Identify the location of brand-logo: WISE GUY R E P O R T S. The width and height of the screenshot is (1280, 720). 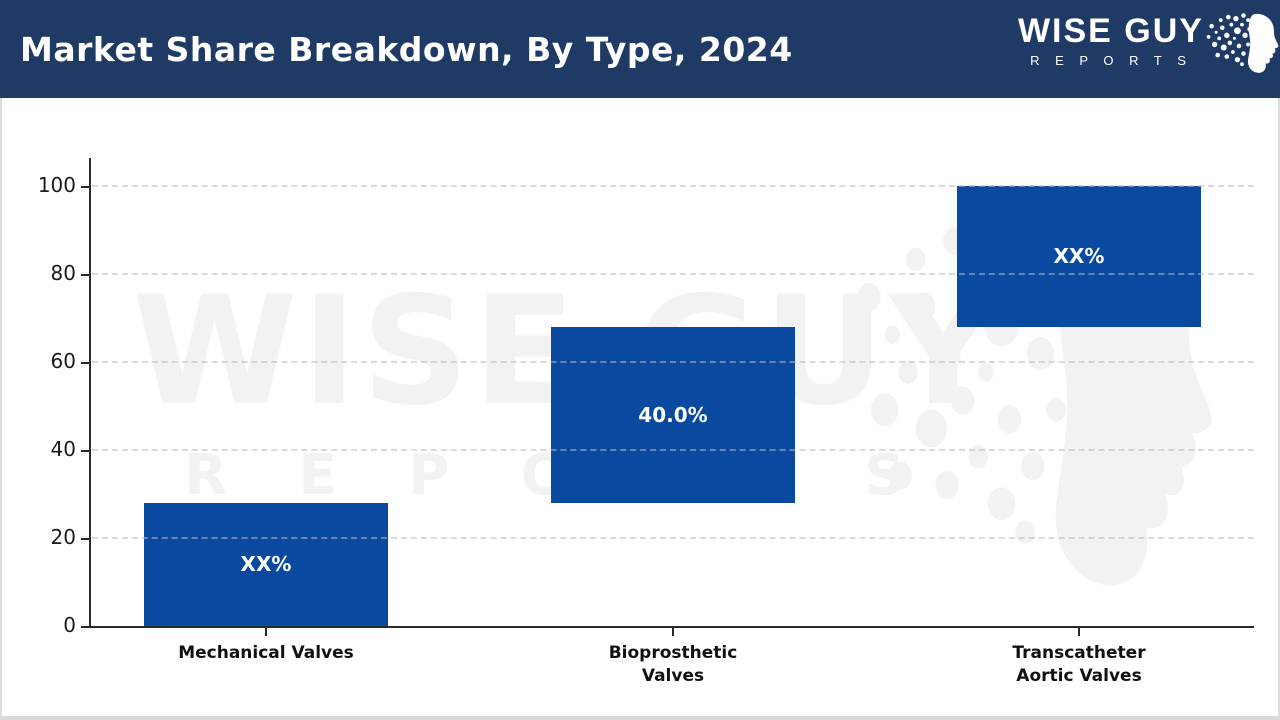
(1110, 40).